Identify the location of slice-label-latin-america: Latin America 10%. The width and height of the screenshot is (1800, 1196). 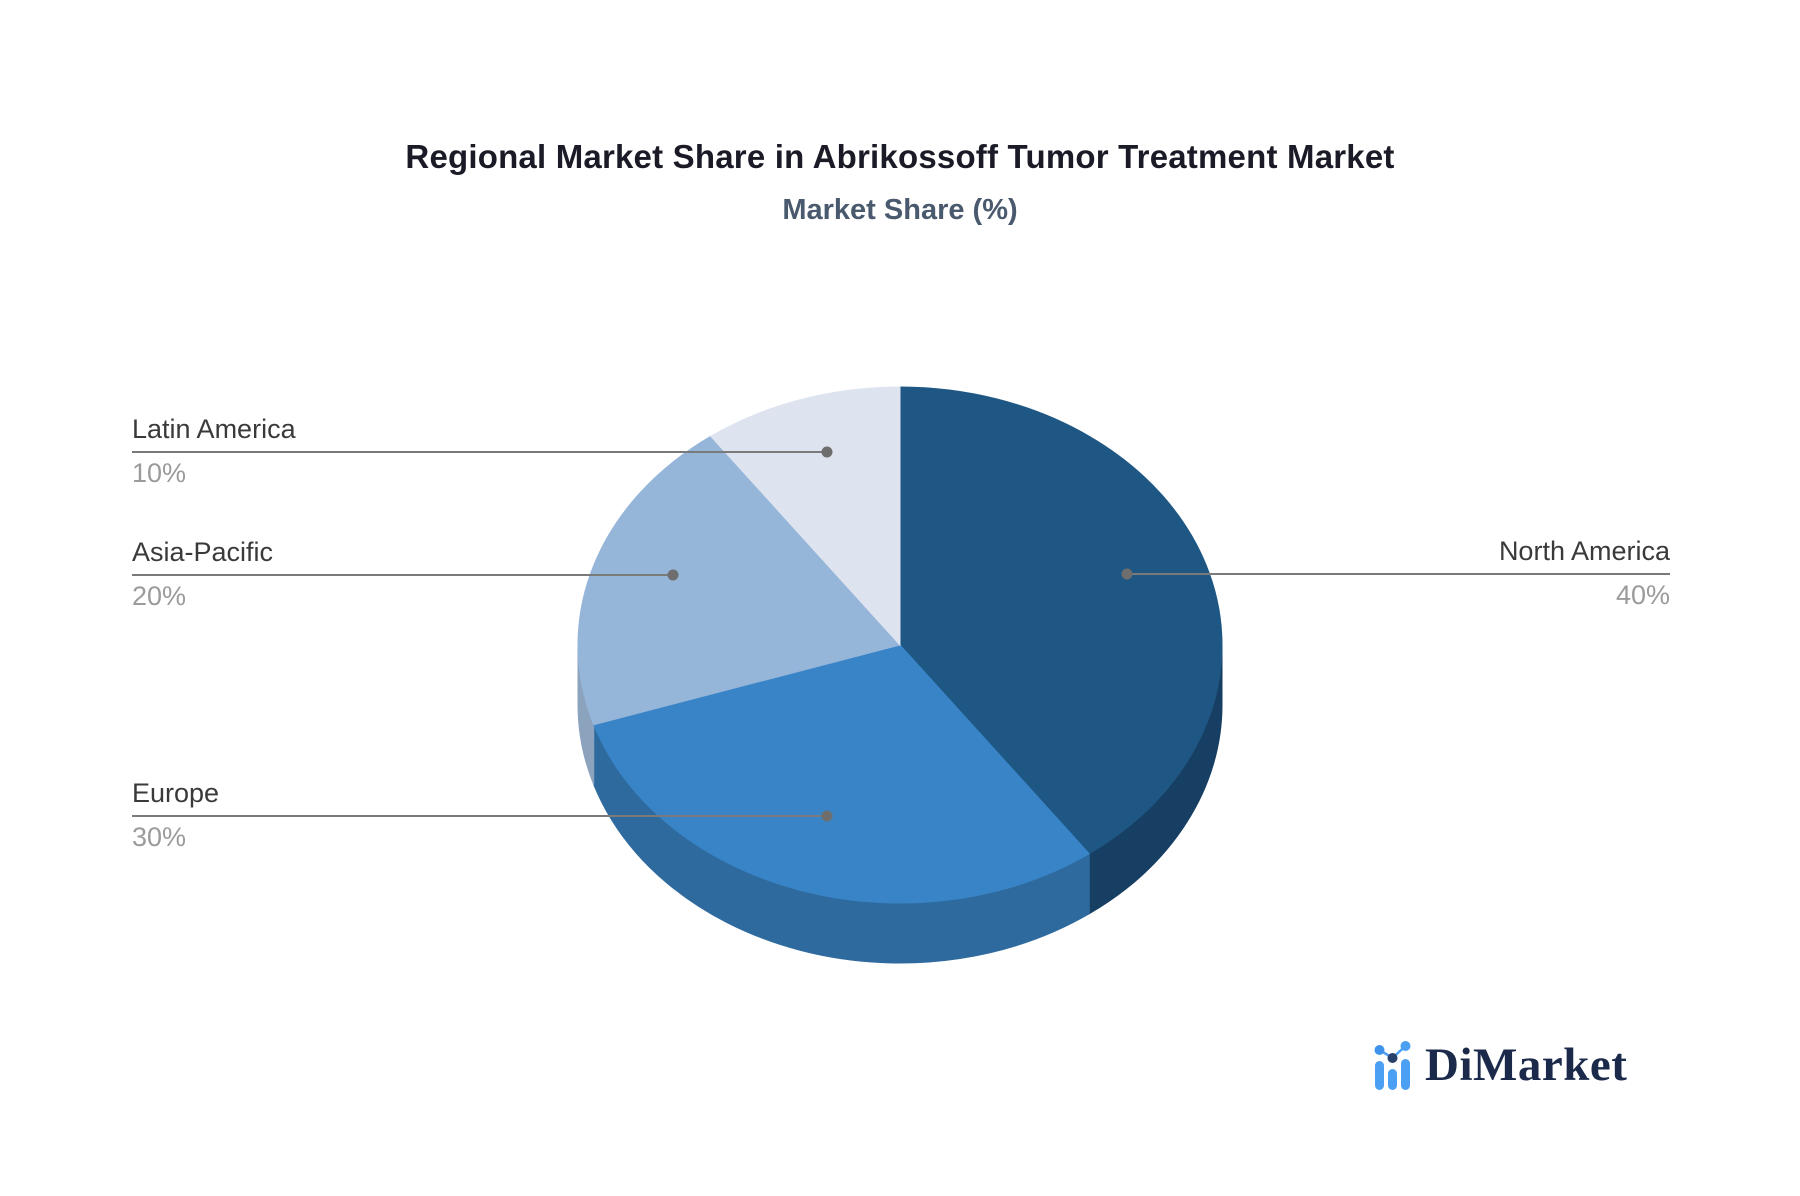
(214, 451).